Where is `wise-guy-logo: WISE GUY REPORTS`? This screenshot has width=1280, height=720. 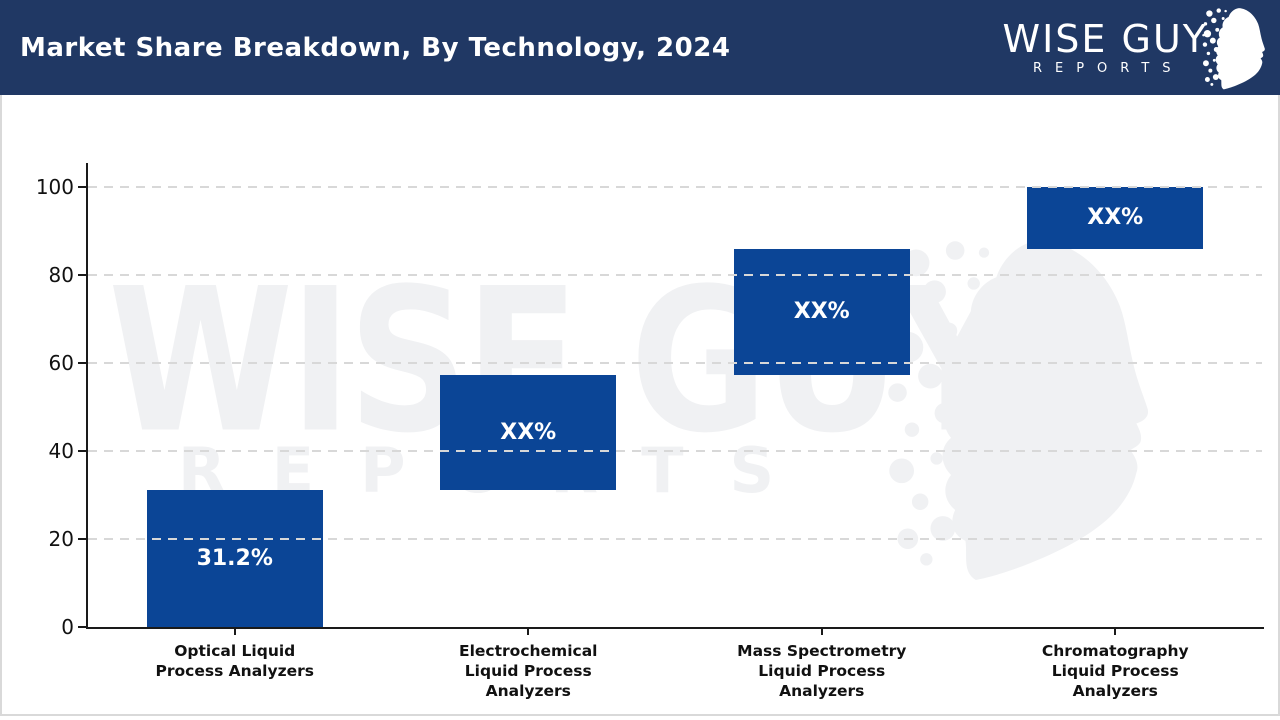 wise-guy-logo: WISE GUY REPORTS is located at coordinates (1134, 48).